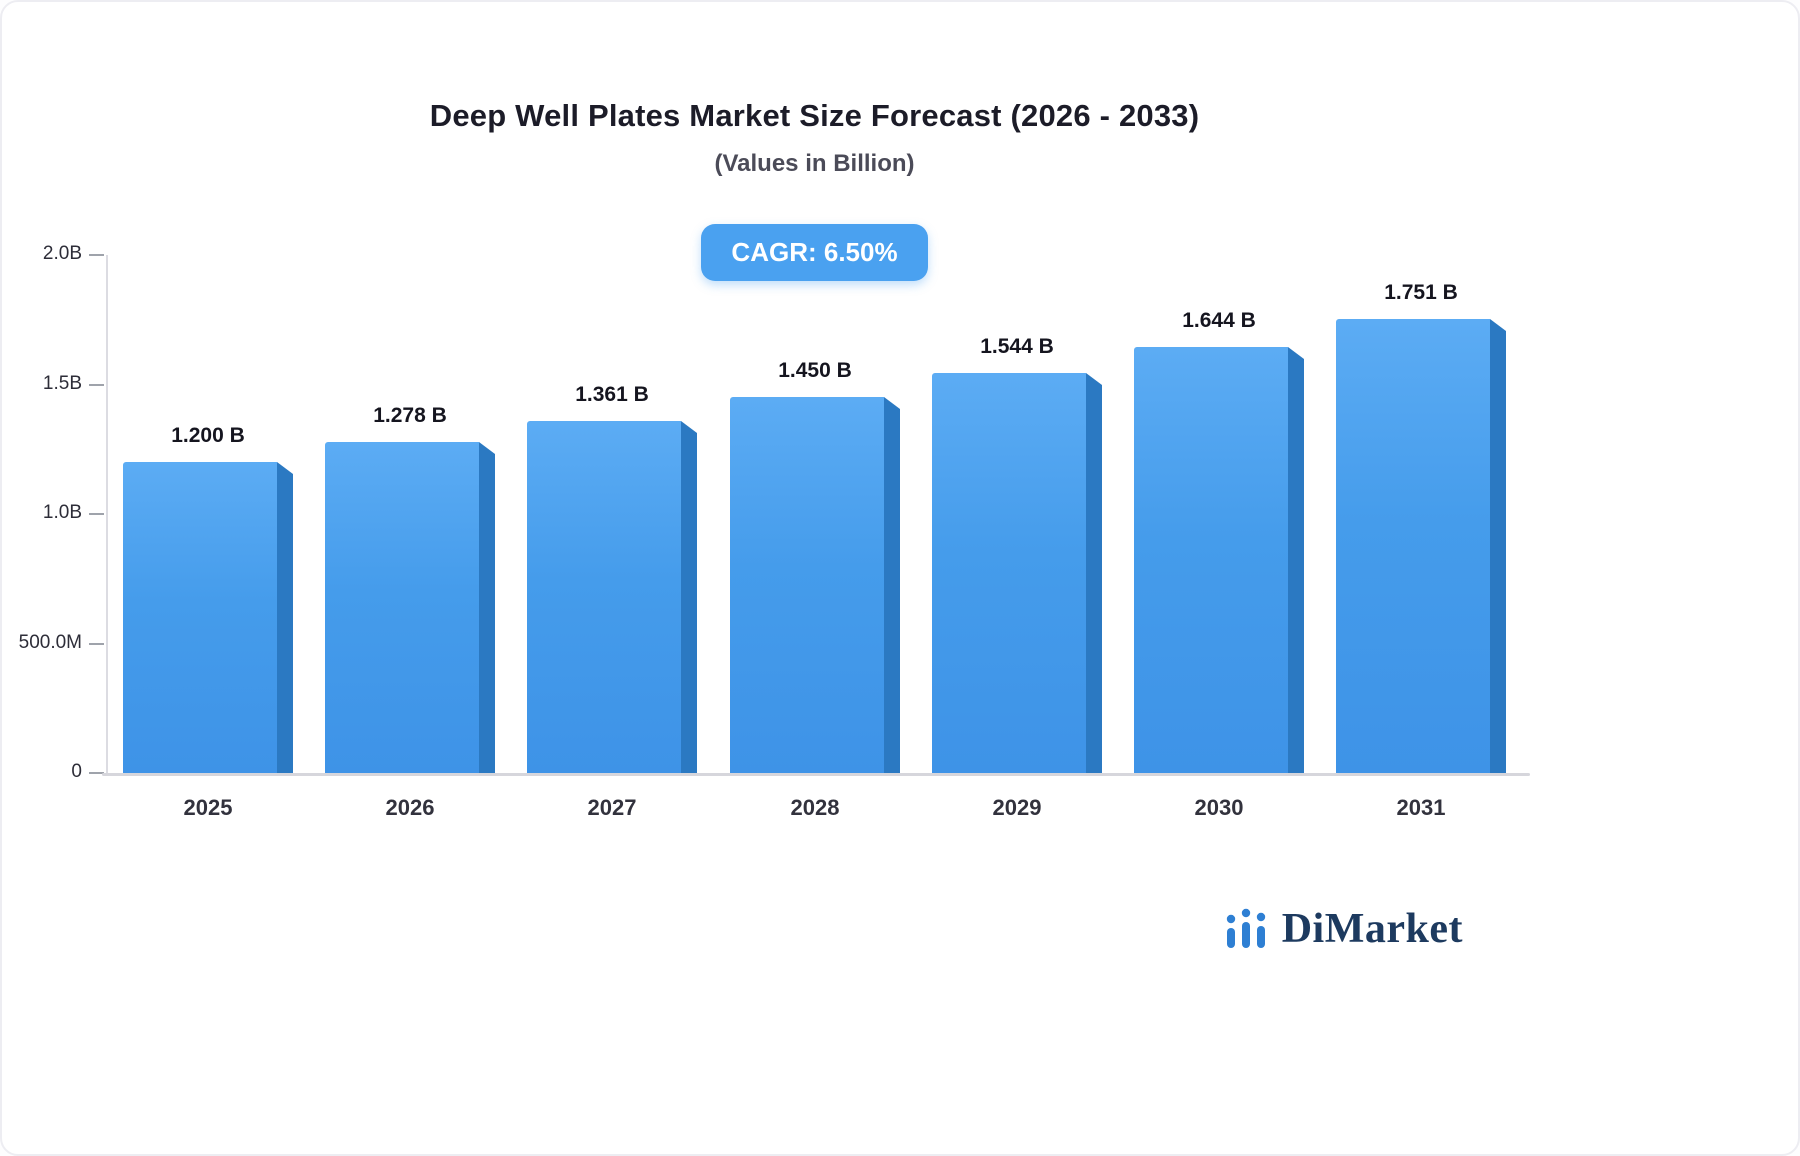 The width and height of the screenshot is (1800, 1156). I want to click on y-tick-label: 1.5B, so click(62, 383).